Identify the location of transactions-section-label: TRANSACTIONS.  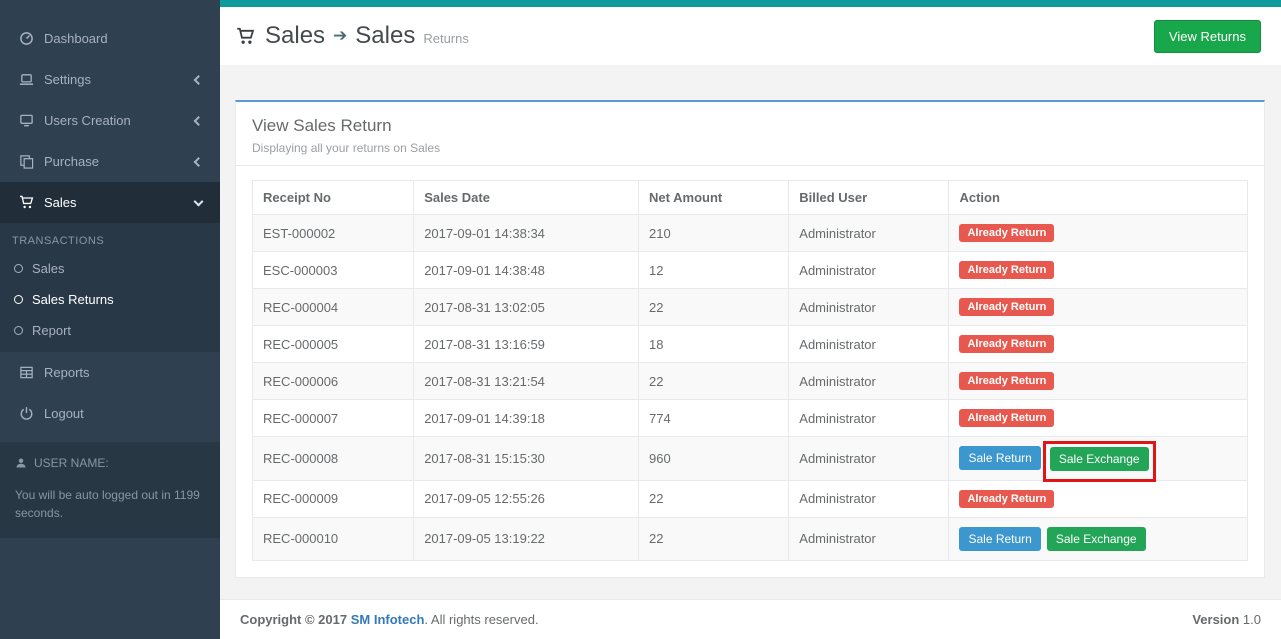
(58, 241).